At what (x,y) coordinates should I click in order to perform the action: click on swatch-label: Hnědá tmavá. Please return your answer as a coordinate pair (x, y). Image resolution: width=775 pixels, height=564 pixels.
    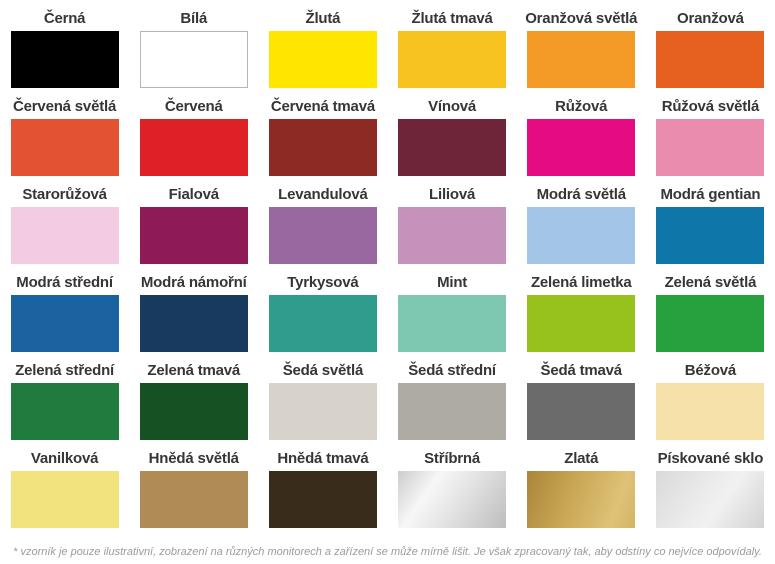
    Looking at the image, I should click on (323, 458).